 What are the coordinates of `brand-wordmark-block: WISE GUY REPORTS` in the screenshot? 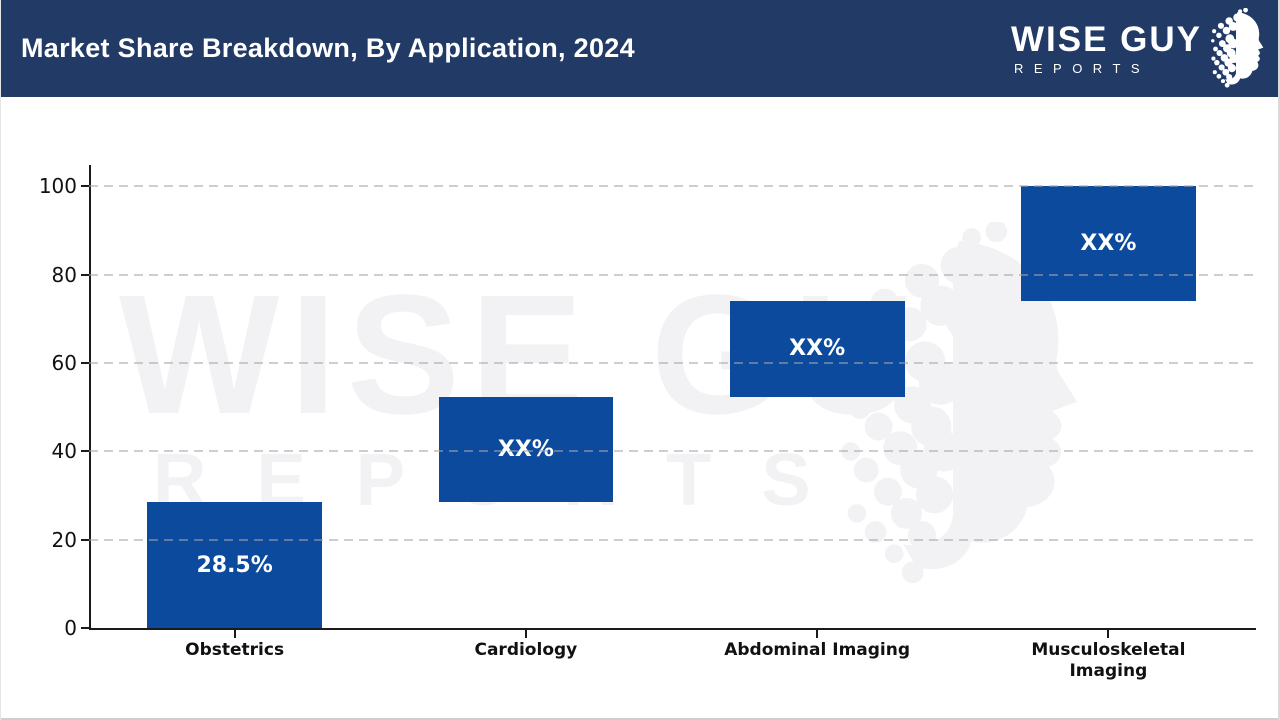 It's located at (1106, 49).